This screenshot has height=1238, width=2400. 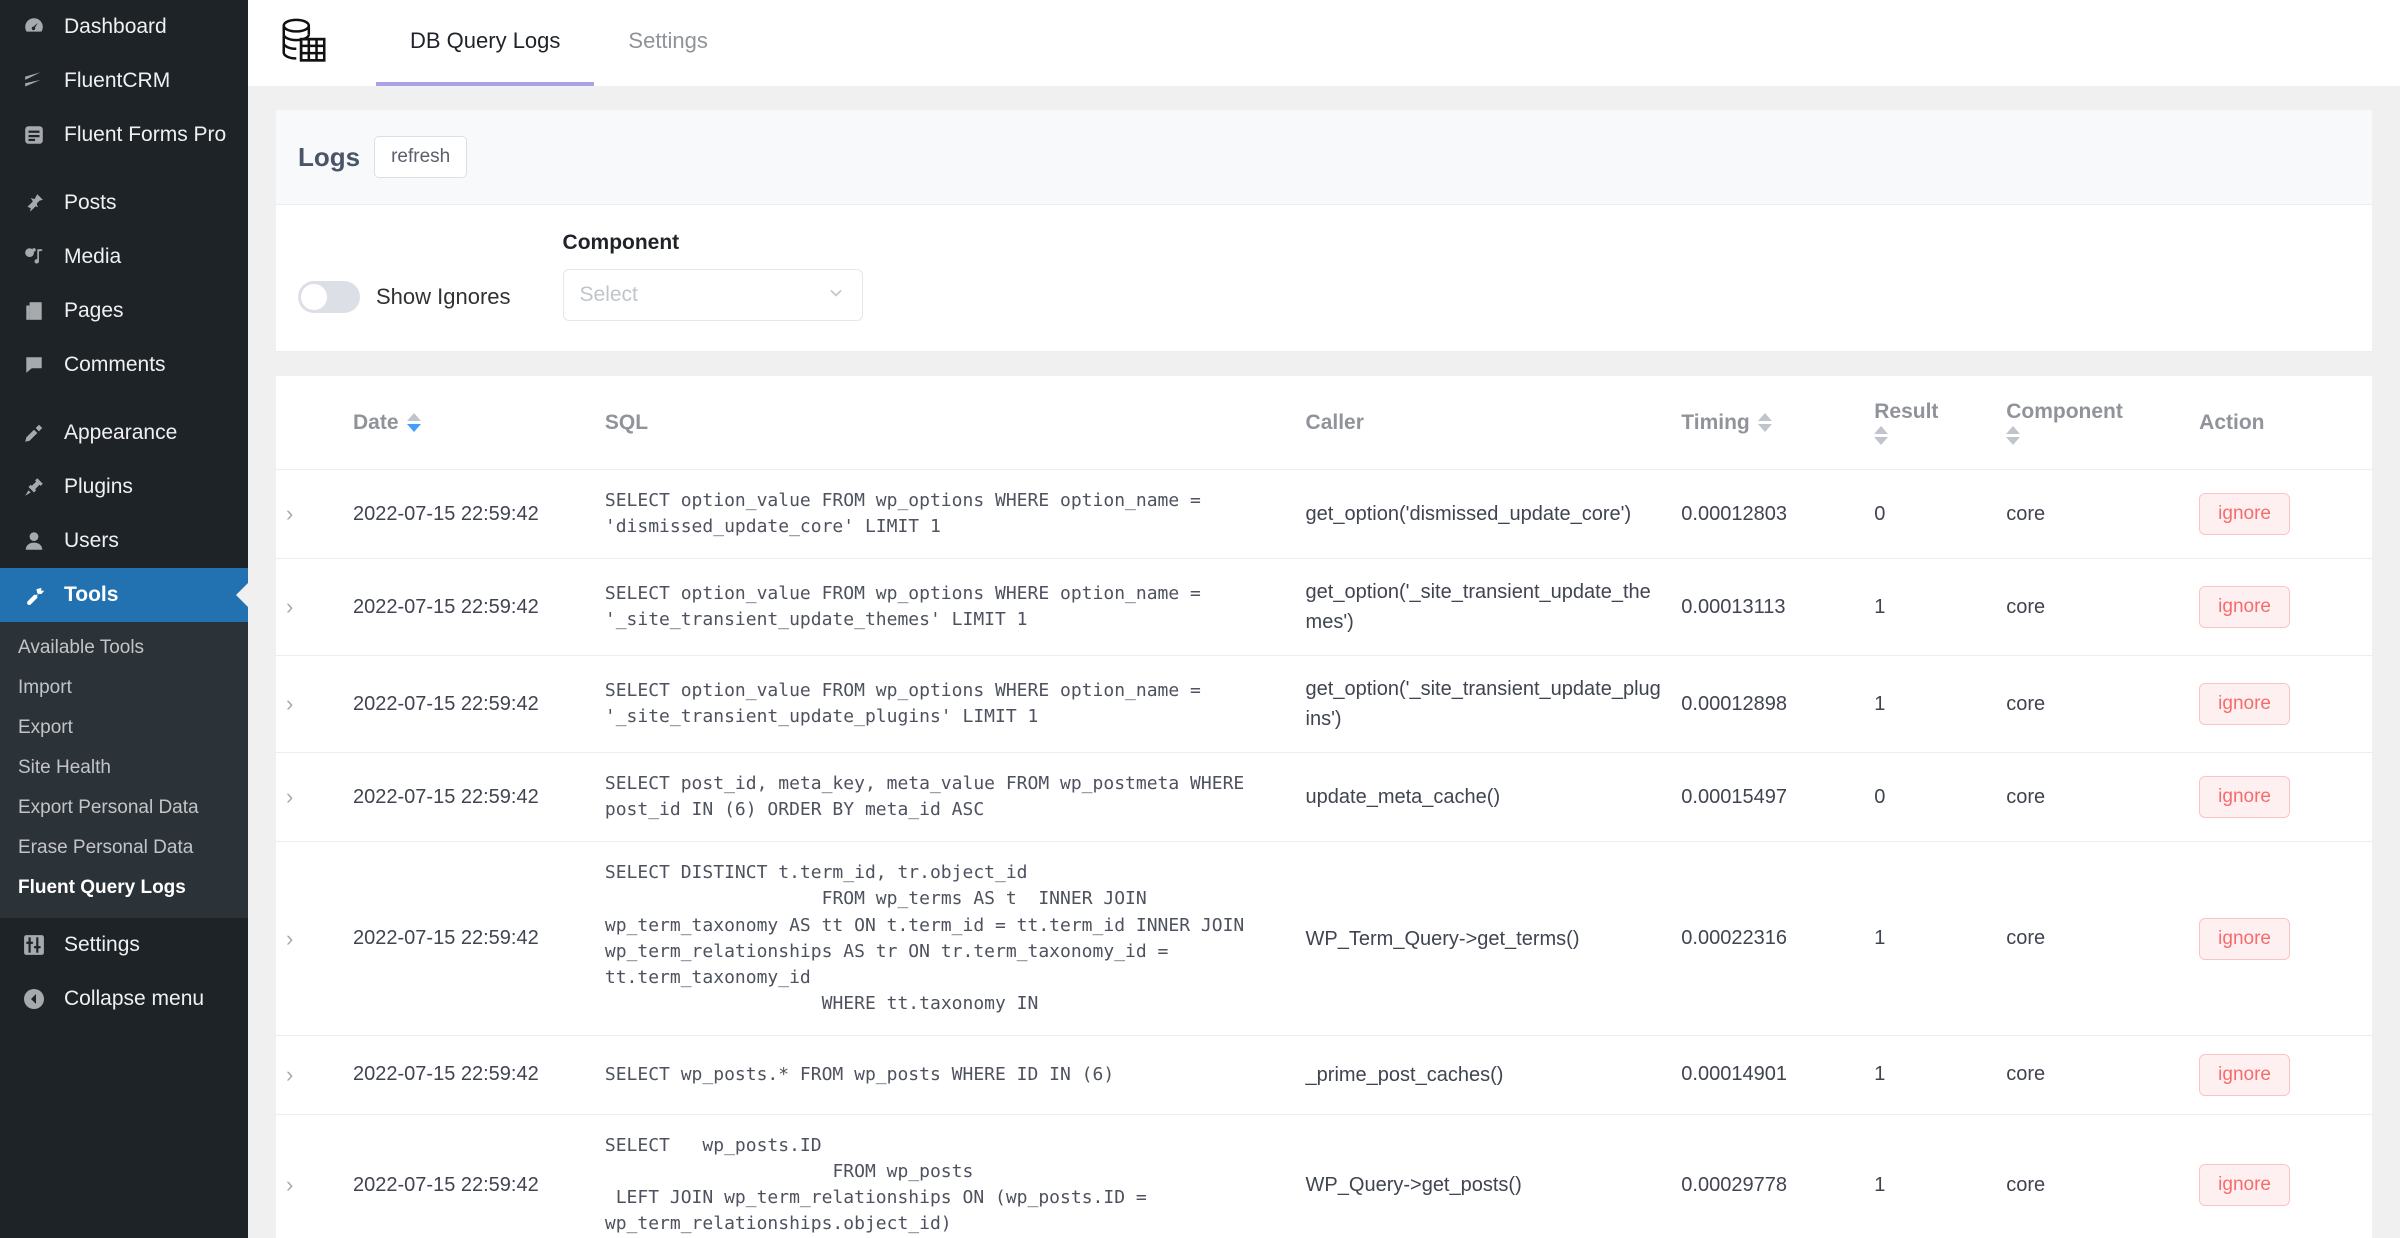 I want to click on tab-bar: DB Query Logs Settings, so click(x=559, y=43).